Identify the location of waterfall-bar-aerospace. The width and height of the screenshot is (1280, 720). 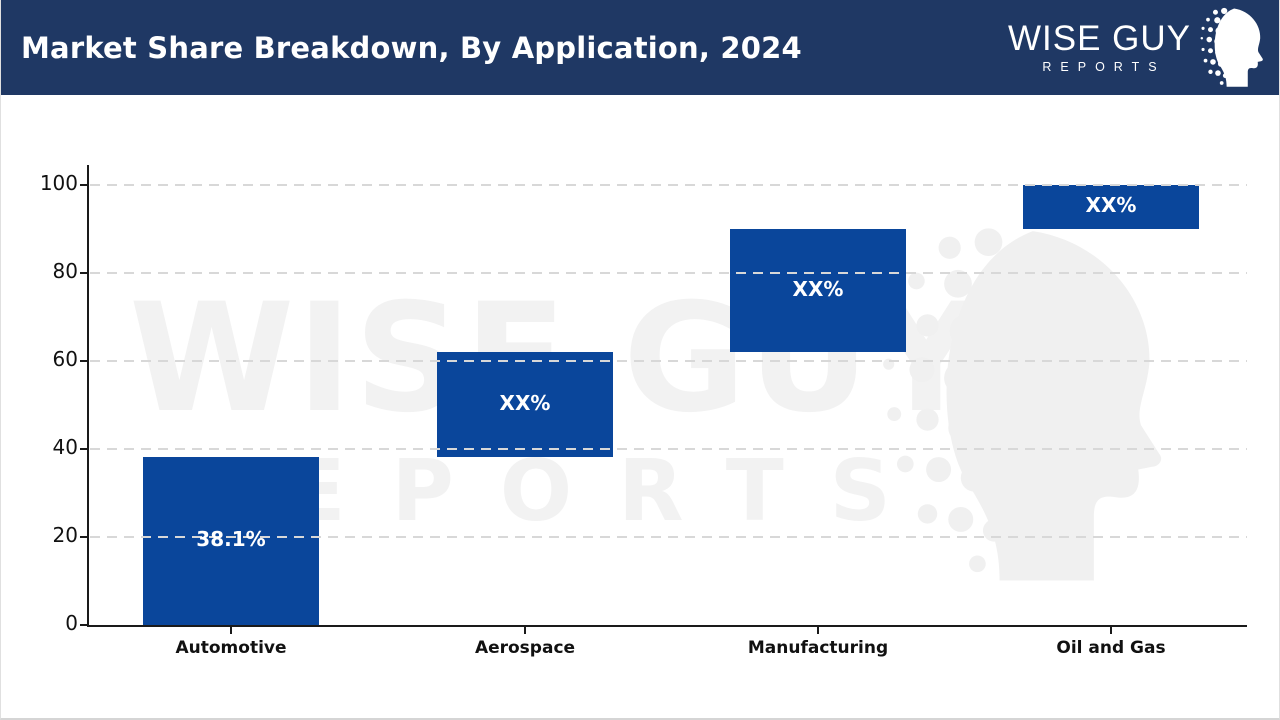
(525, 405).